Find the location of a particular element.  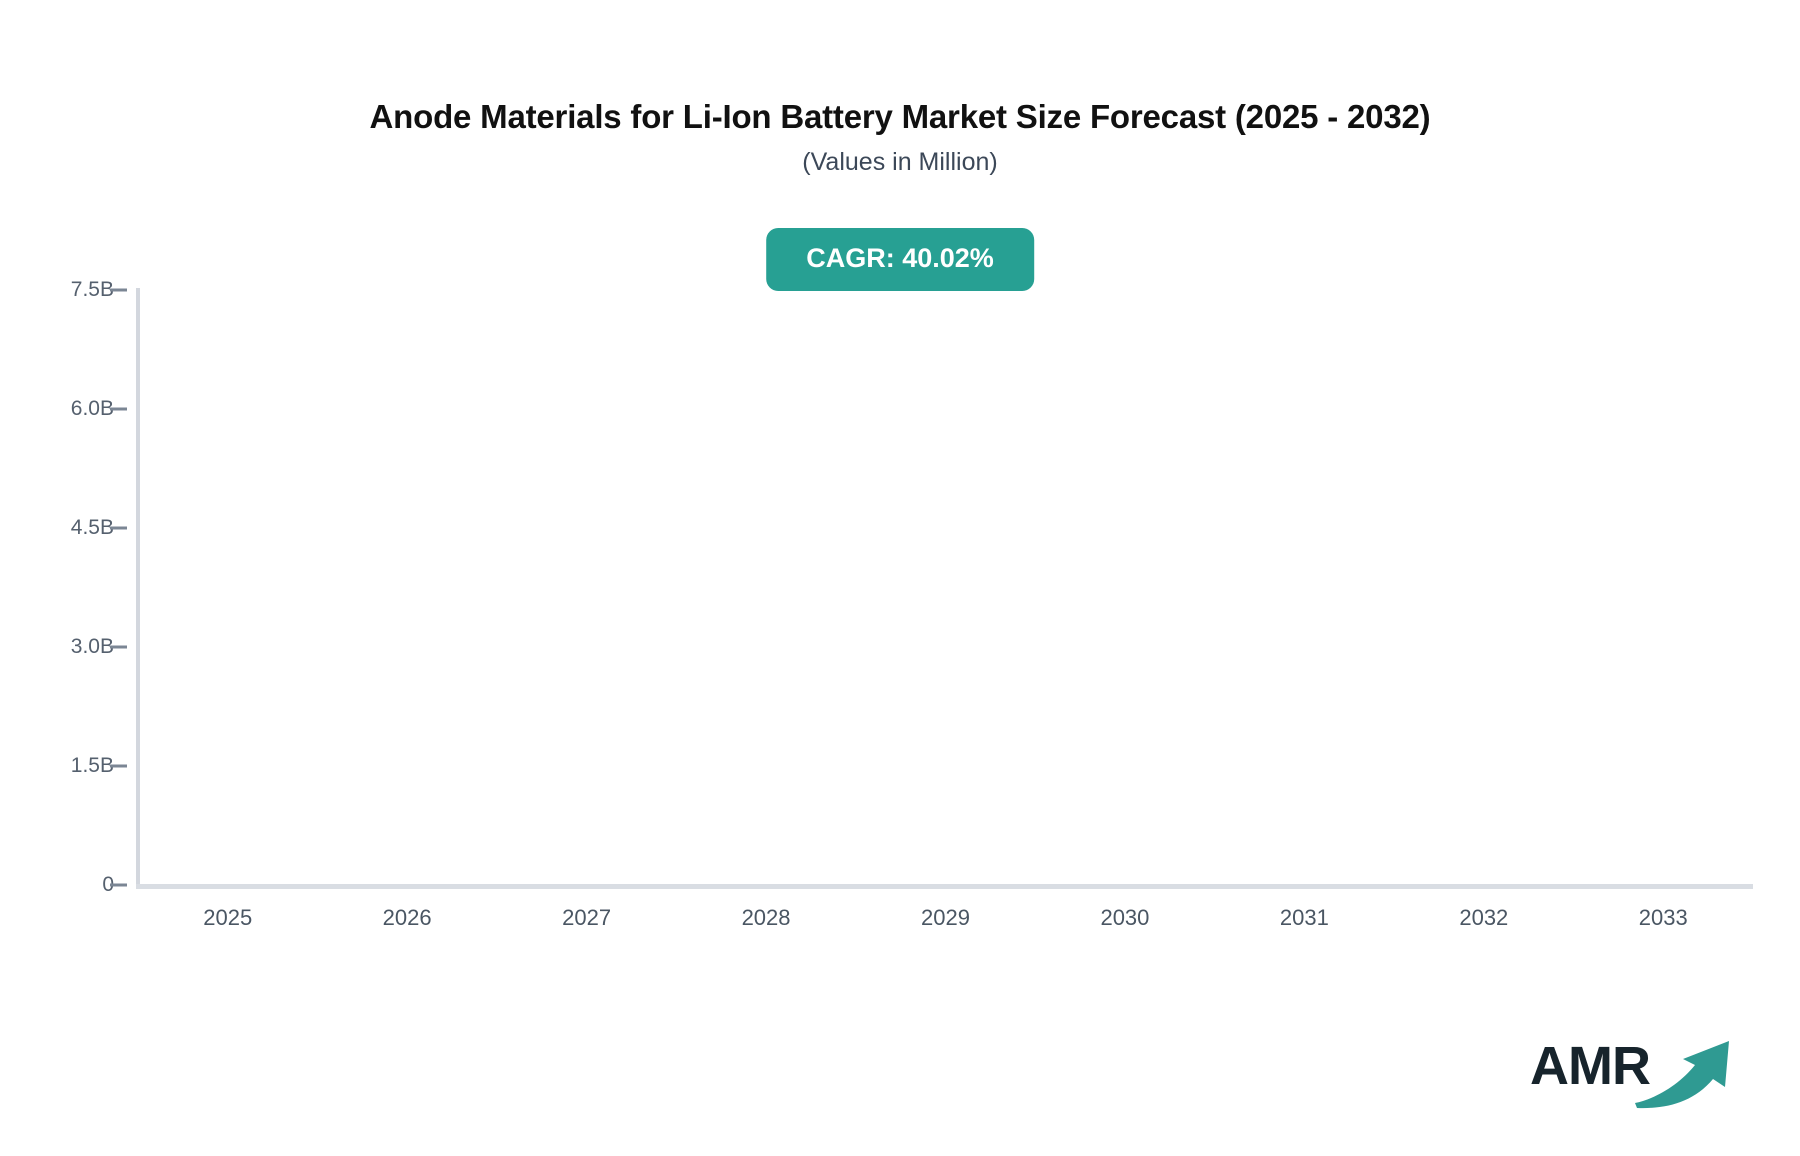

chart-subtitle: (Values in Million) is located at coordinates (900, 162).